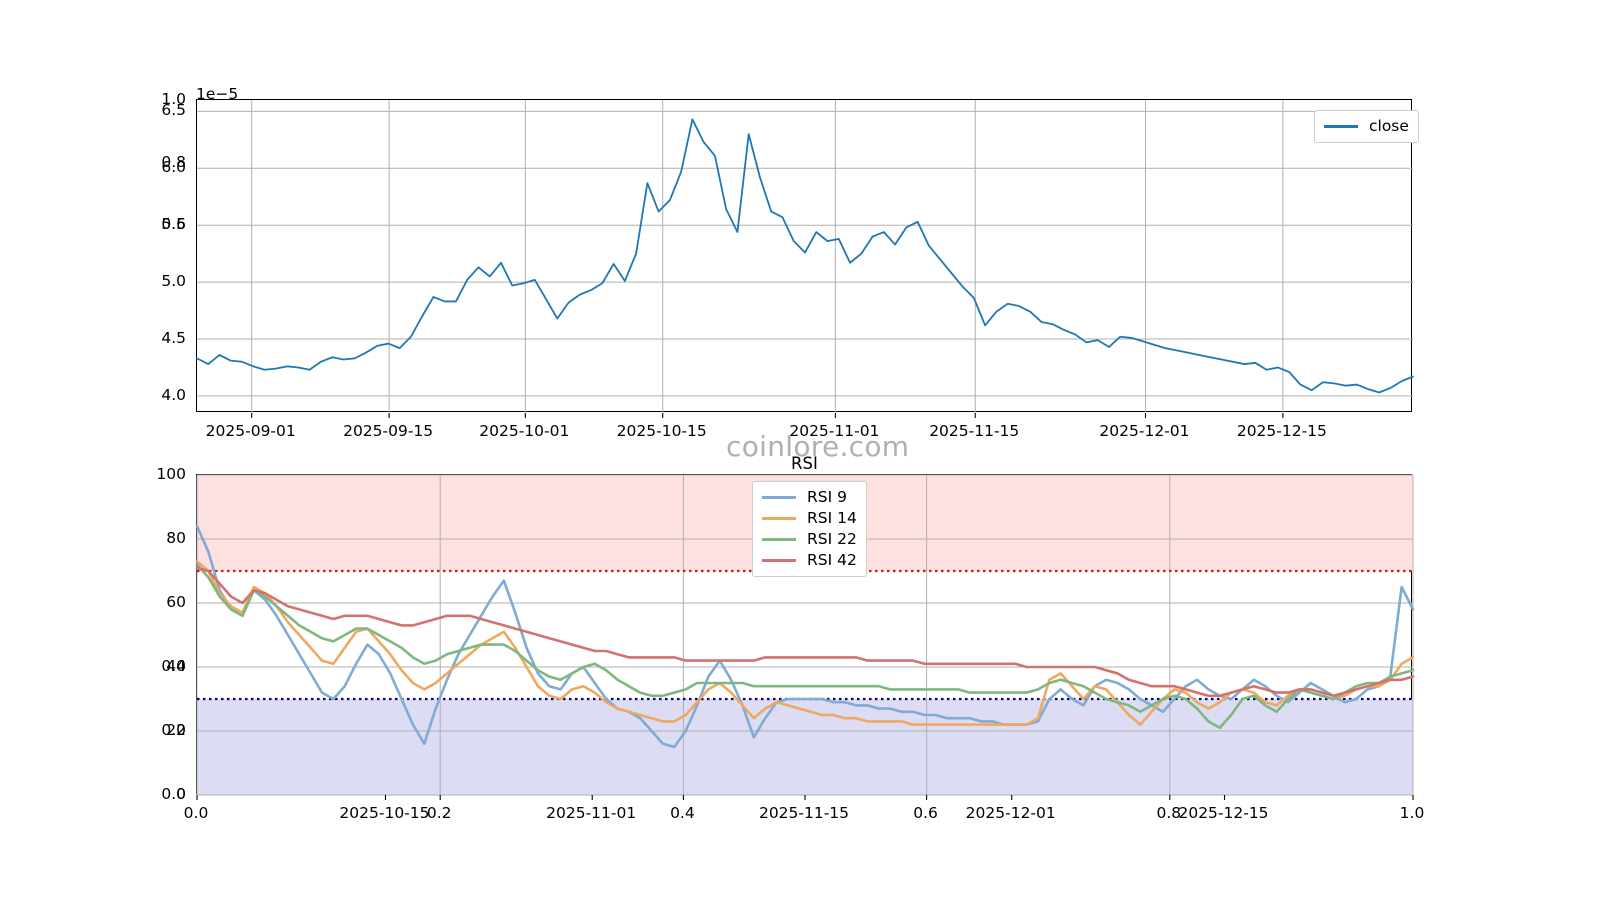 This screenshot has width=1600, height=900. I want to click on rsi-x-tick-numeric: 0.4, so click(682, 813).